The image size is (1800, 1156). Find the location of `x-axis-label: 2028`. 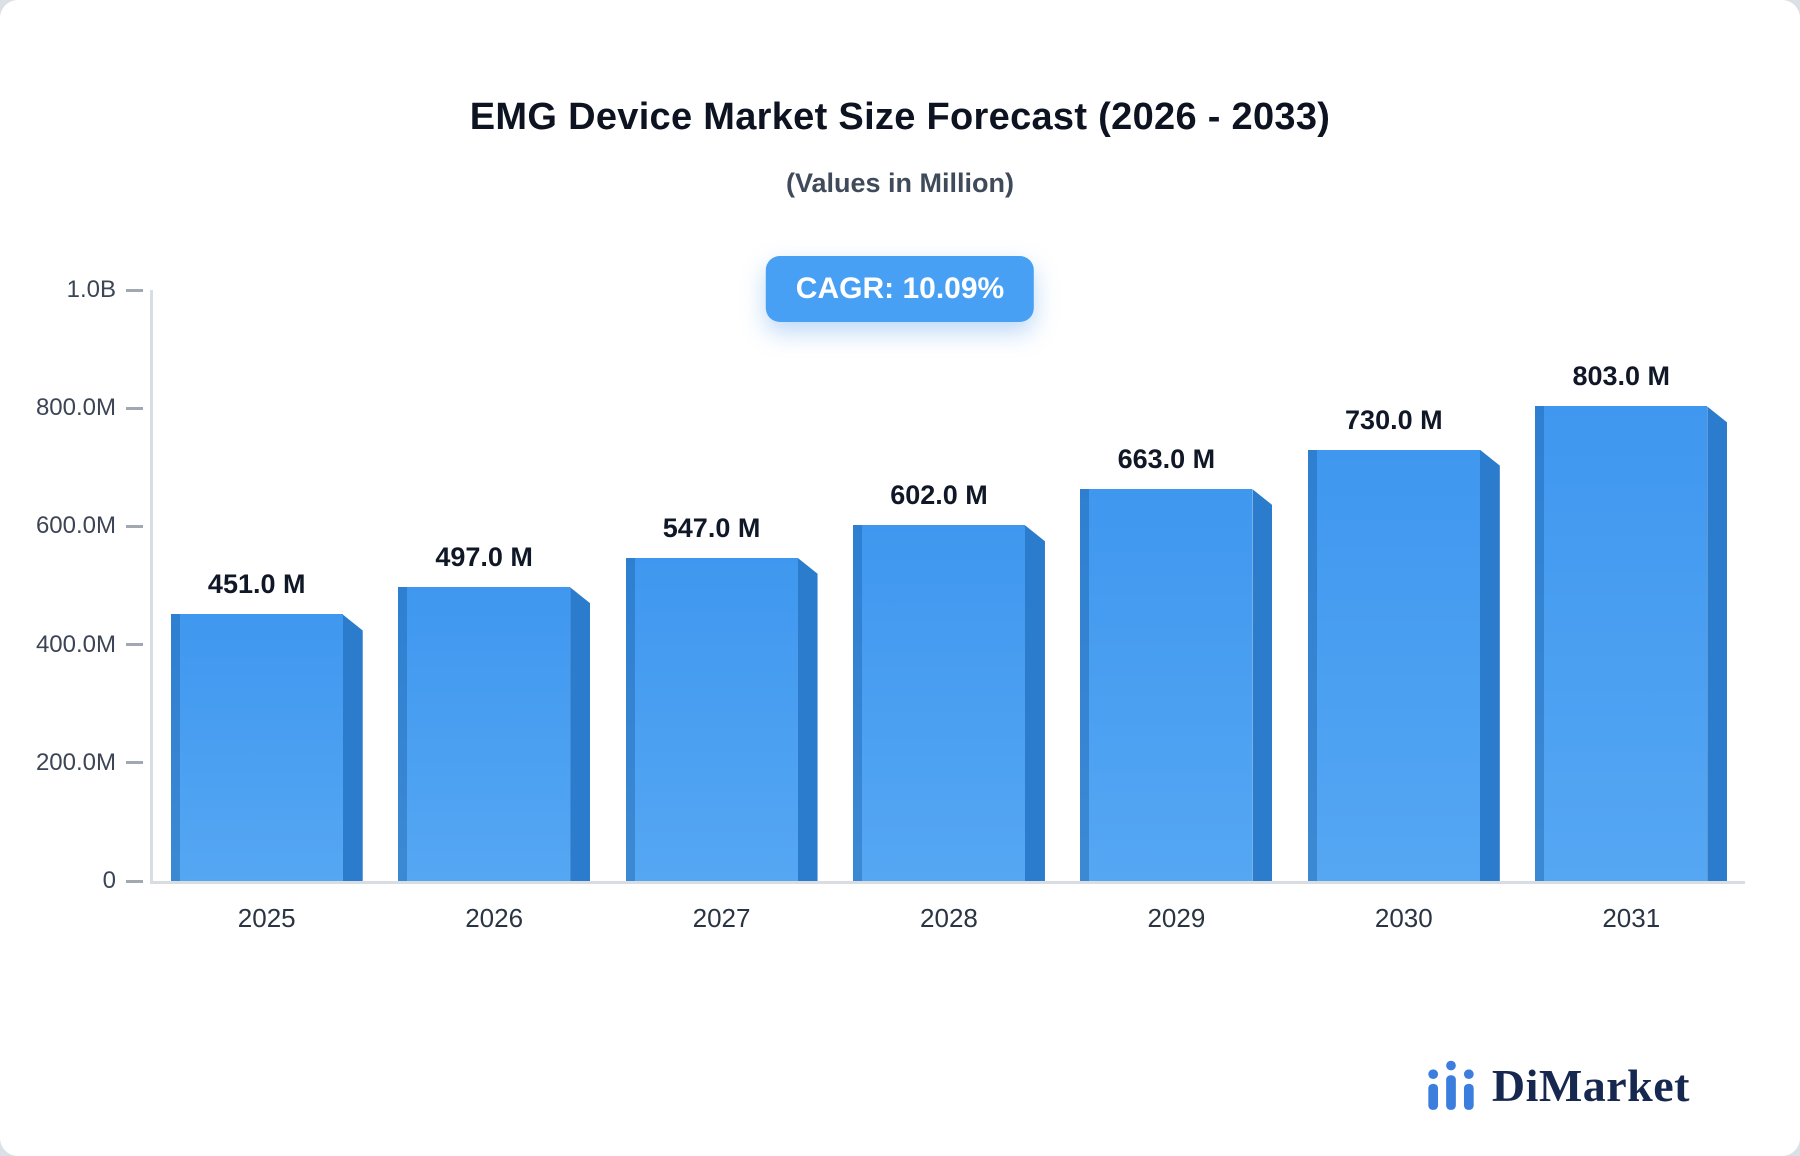

x-axis-label: 2028 is located at coordinates (949, 918).